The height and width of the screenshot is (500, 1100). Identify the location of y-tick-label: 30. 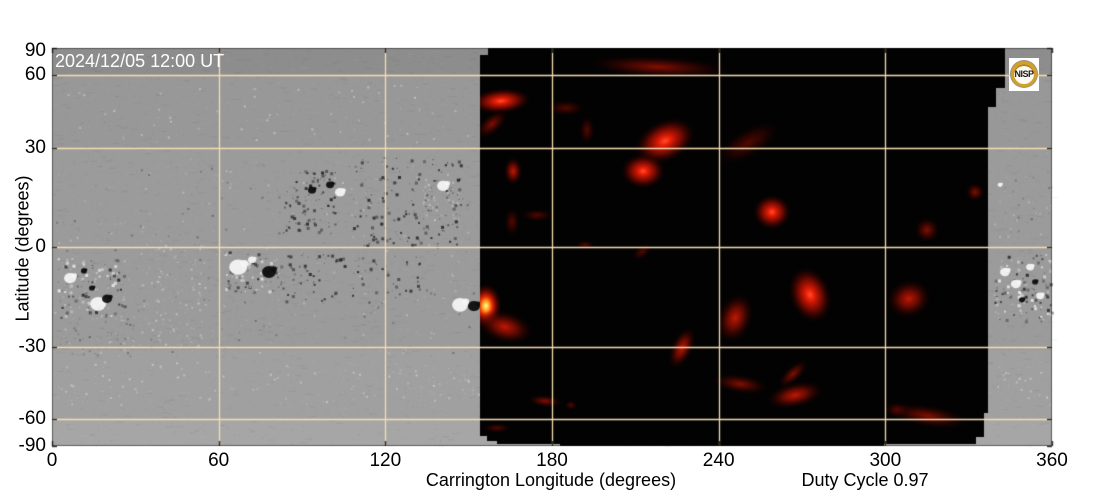
(35, 147).